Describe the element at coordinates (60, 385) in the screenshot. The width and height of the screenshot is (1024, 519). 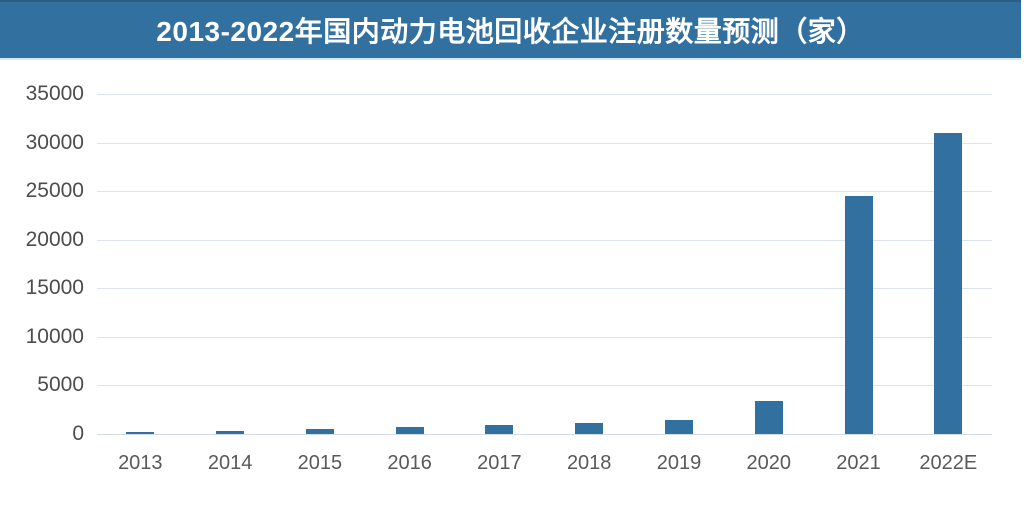
I see `y-tick-label-5000: 5000` at that location.